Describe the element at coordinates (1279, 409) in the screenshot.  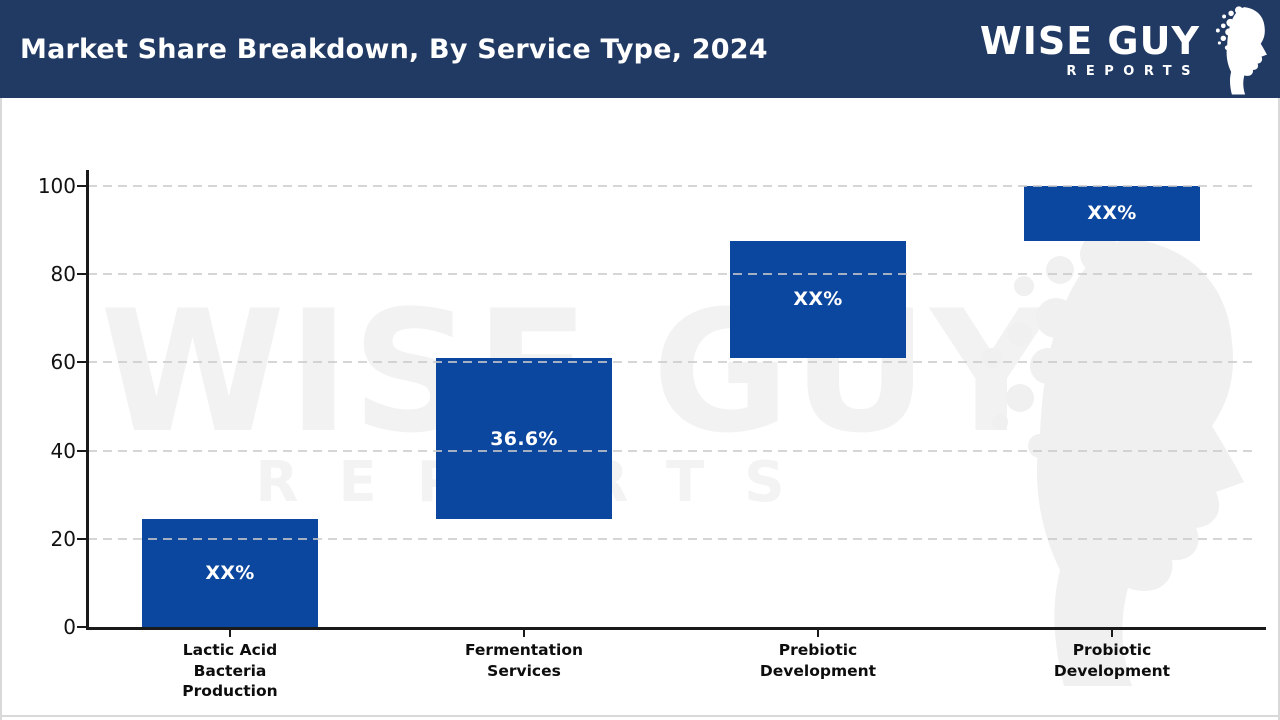
I see `figure-border-right` at that location.